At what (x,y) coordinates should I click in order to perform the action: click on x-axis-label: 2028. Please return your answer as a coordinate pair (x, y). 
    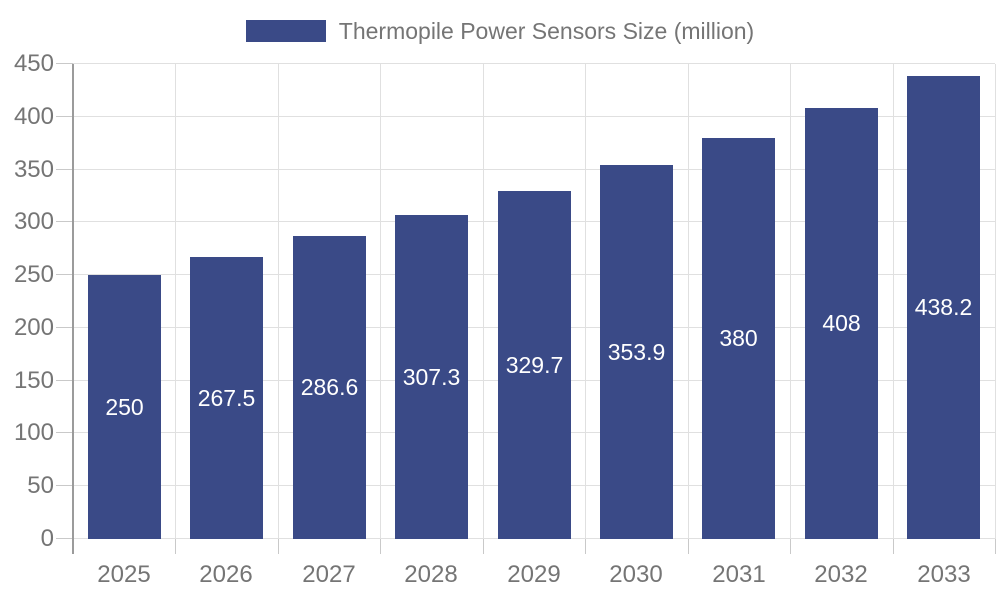
    Looking at the image, I should click on (431, 574).